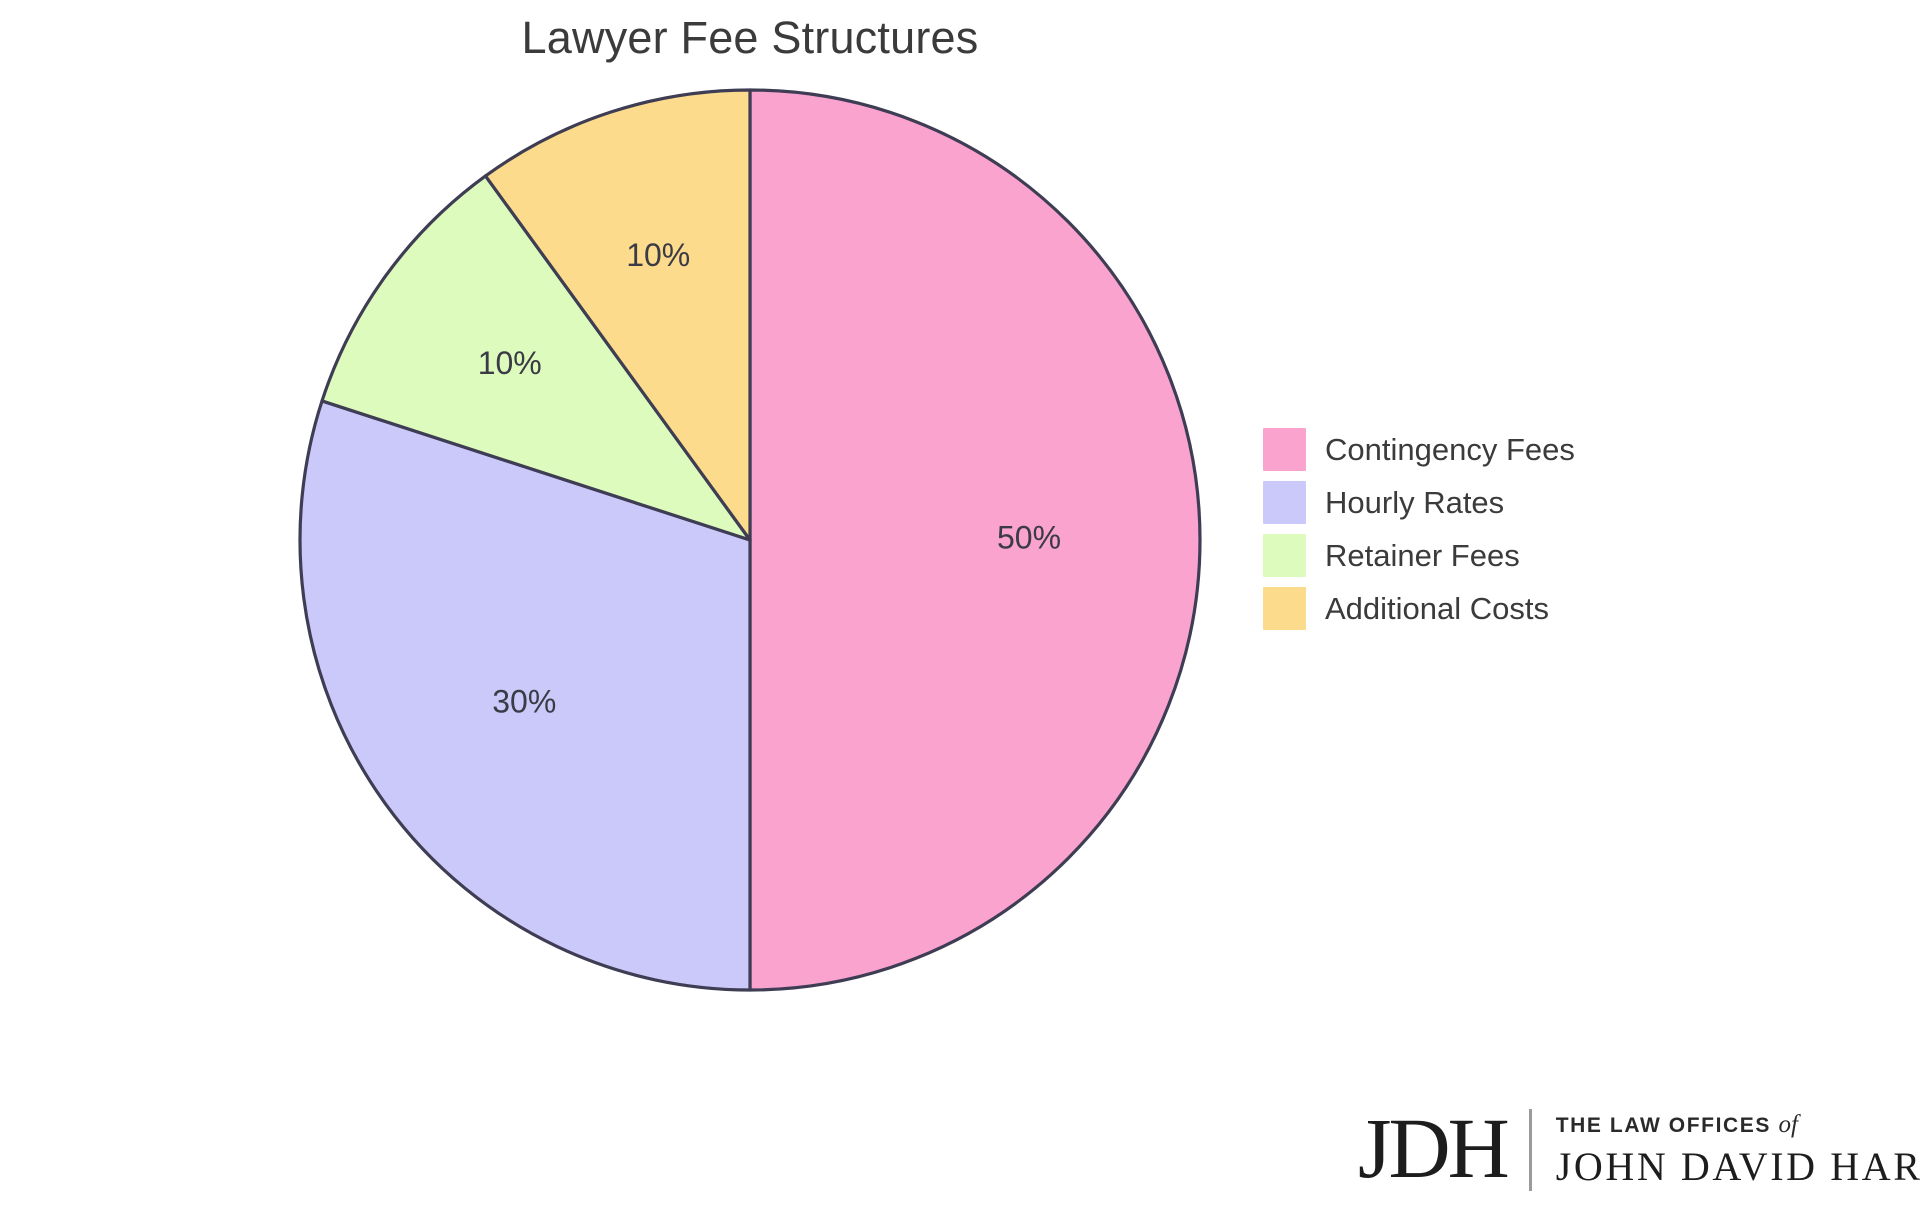 This screenshot has height=1215, width=1920. What do you see at coordinates (1437, 608) in the screenshot?
I see `legend-item-label: Additional Costs` at bounding box center [1437, 608].